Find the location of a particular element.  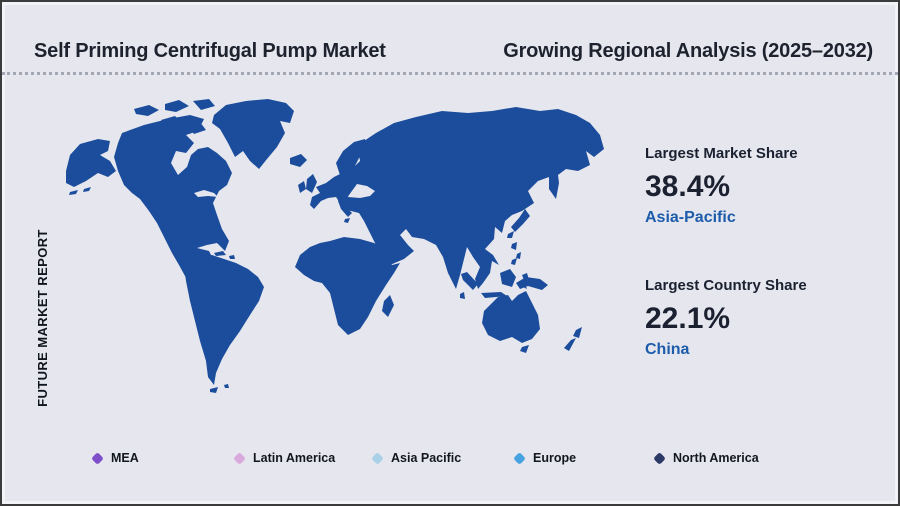

stat-market-share-label: Largest Market Share is located at coordinates (721, 153).